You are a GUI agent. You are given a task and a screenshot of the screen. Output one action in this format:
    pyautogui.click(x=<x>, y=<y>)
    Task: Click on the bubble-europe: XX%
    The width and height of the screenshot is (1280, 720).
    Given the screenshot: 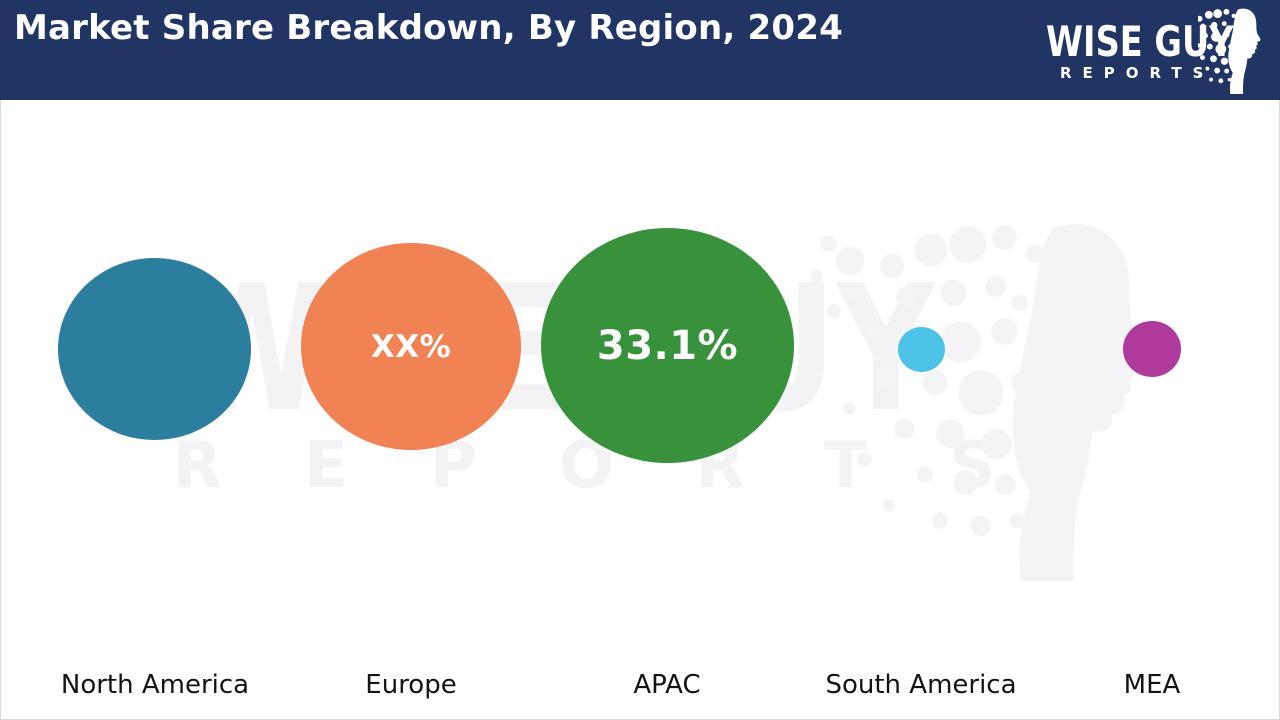 What is the action you would take?
    pyautogui.click(x=411, y=346)
    